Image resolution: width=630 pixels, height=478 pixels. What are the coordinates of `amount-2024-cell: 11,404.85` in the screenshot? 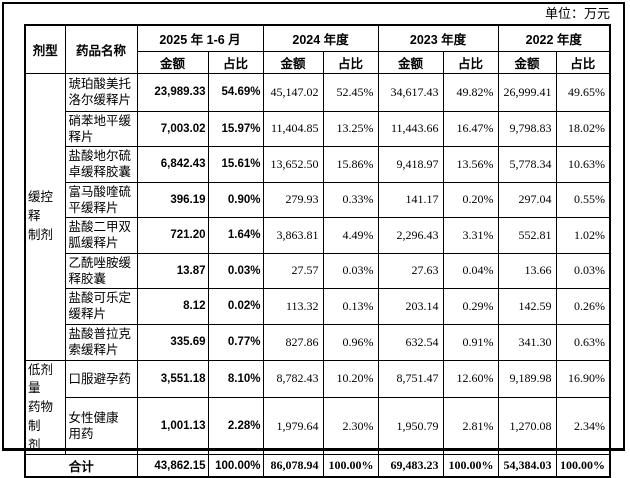 It's located at (293, 128).